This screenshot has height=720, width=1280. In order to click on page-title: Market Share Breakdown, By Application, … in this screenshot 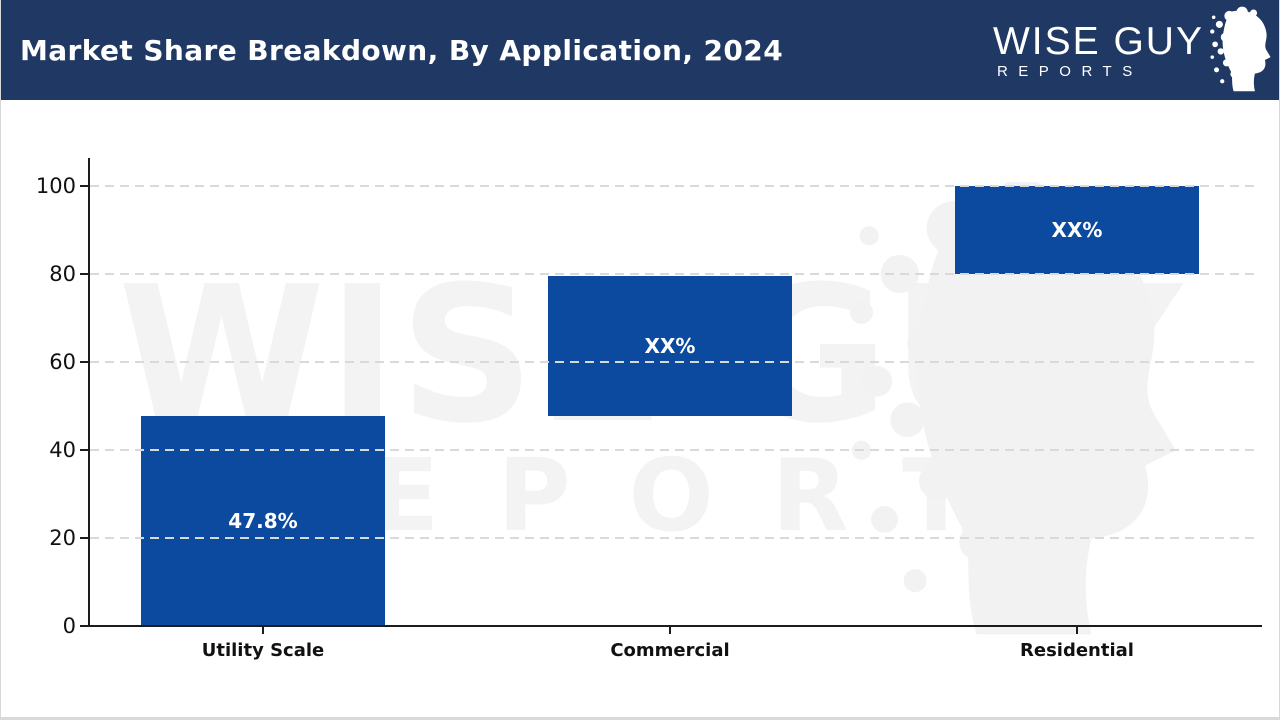, I will do `click(402, 50)`.